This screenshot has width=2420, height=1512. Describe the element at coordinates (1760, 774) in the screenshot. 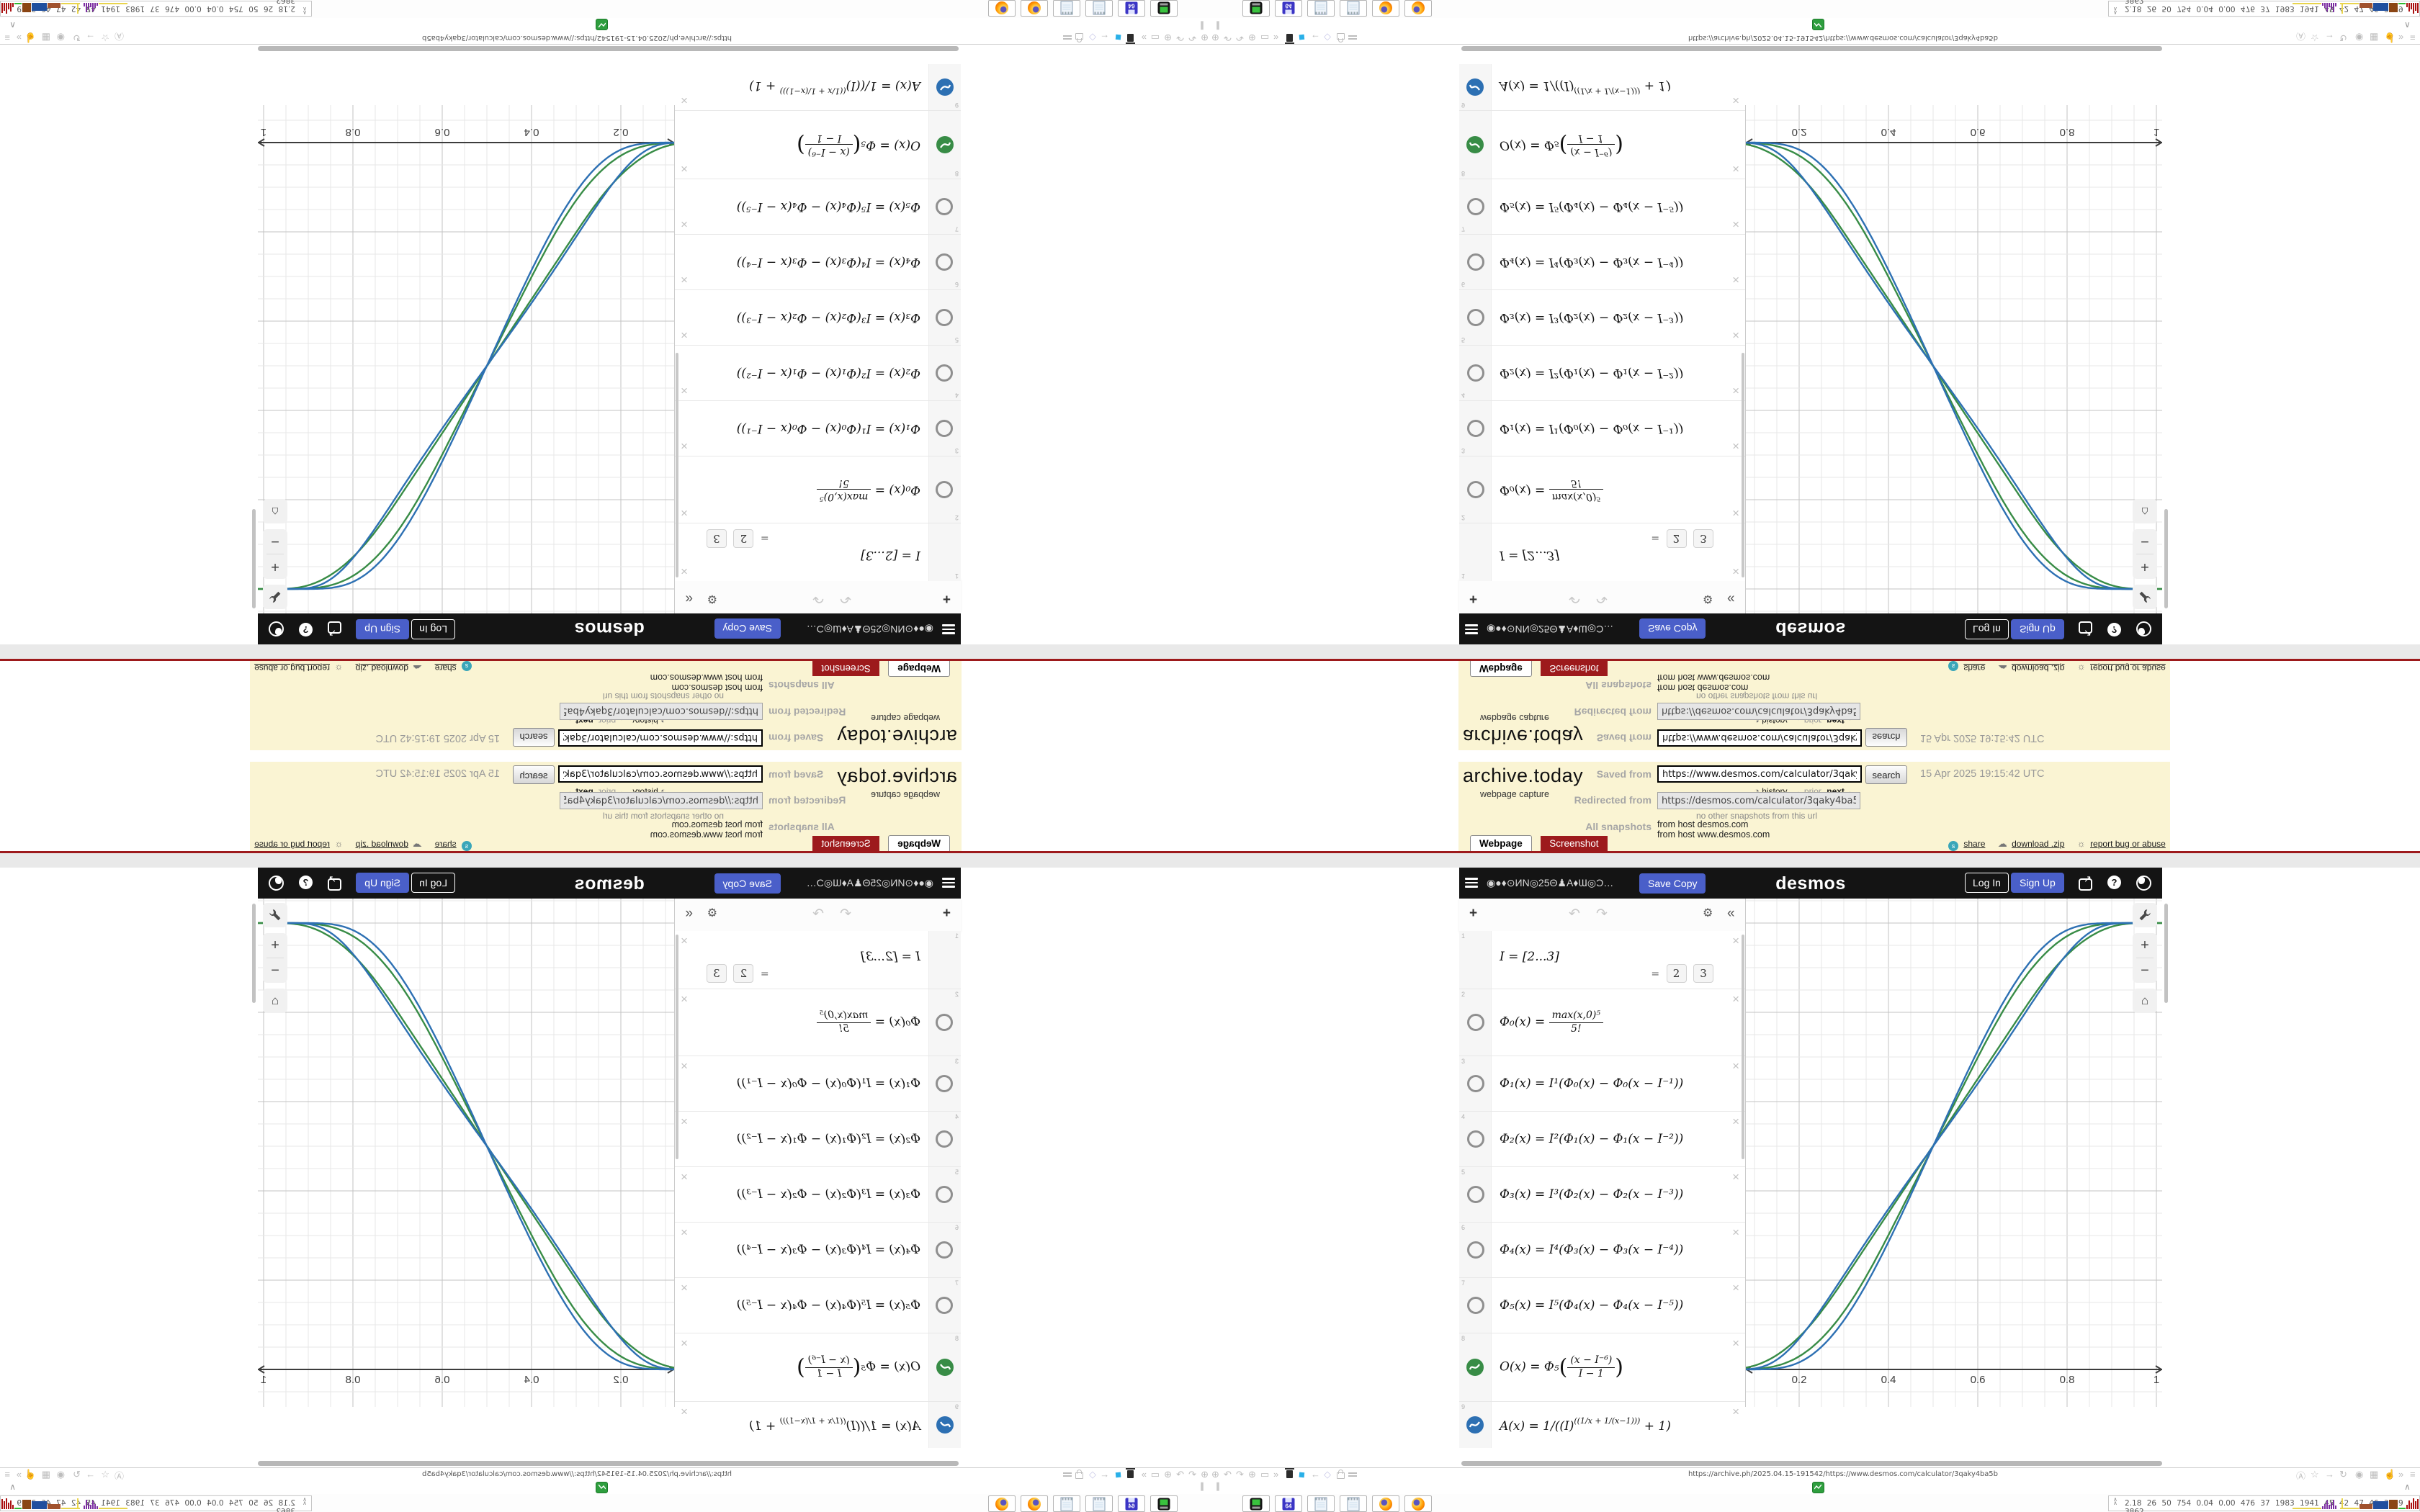

I see `saved-url-input` at that location.